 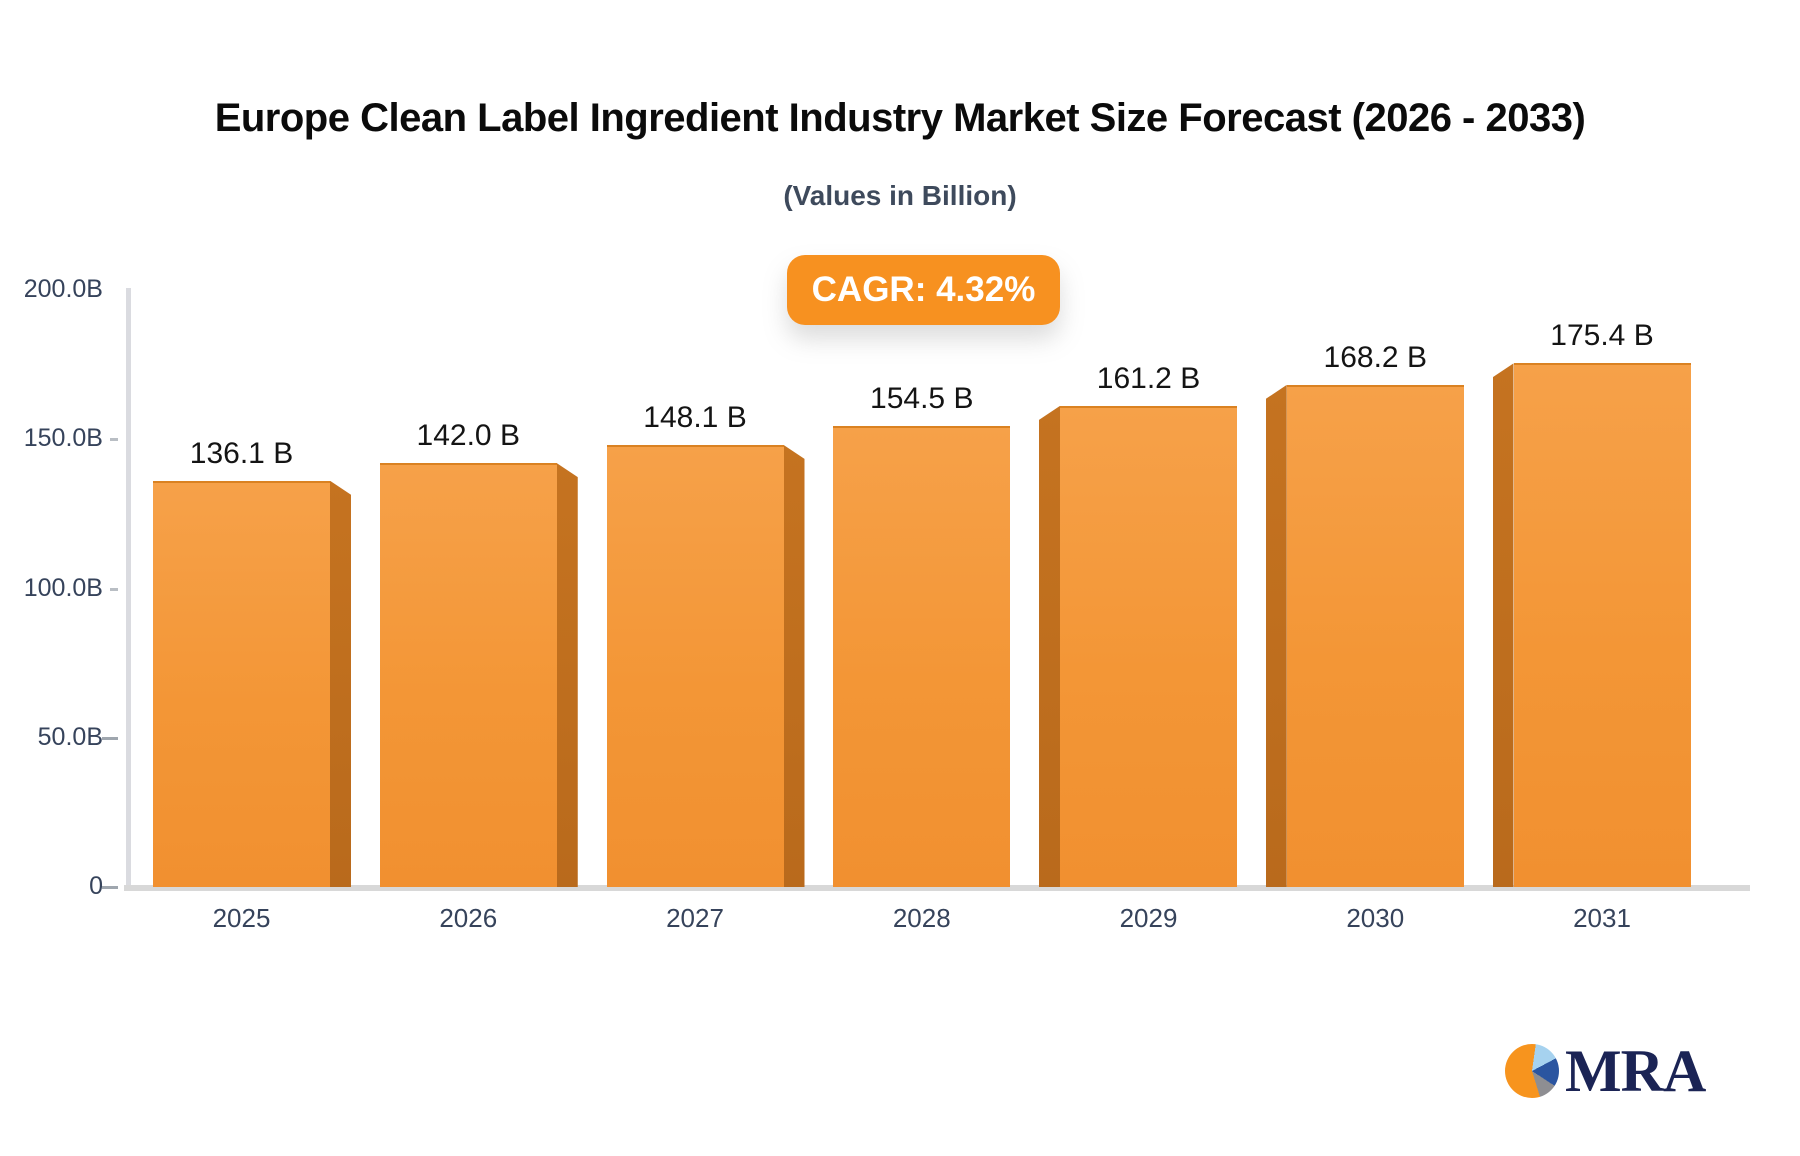 What do you see at coordinates (1602, 918) in the screenshot?
I see `x-tick-label: 2031` at bounding box center [1602, 918].